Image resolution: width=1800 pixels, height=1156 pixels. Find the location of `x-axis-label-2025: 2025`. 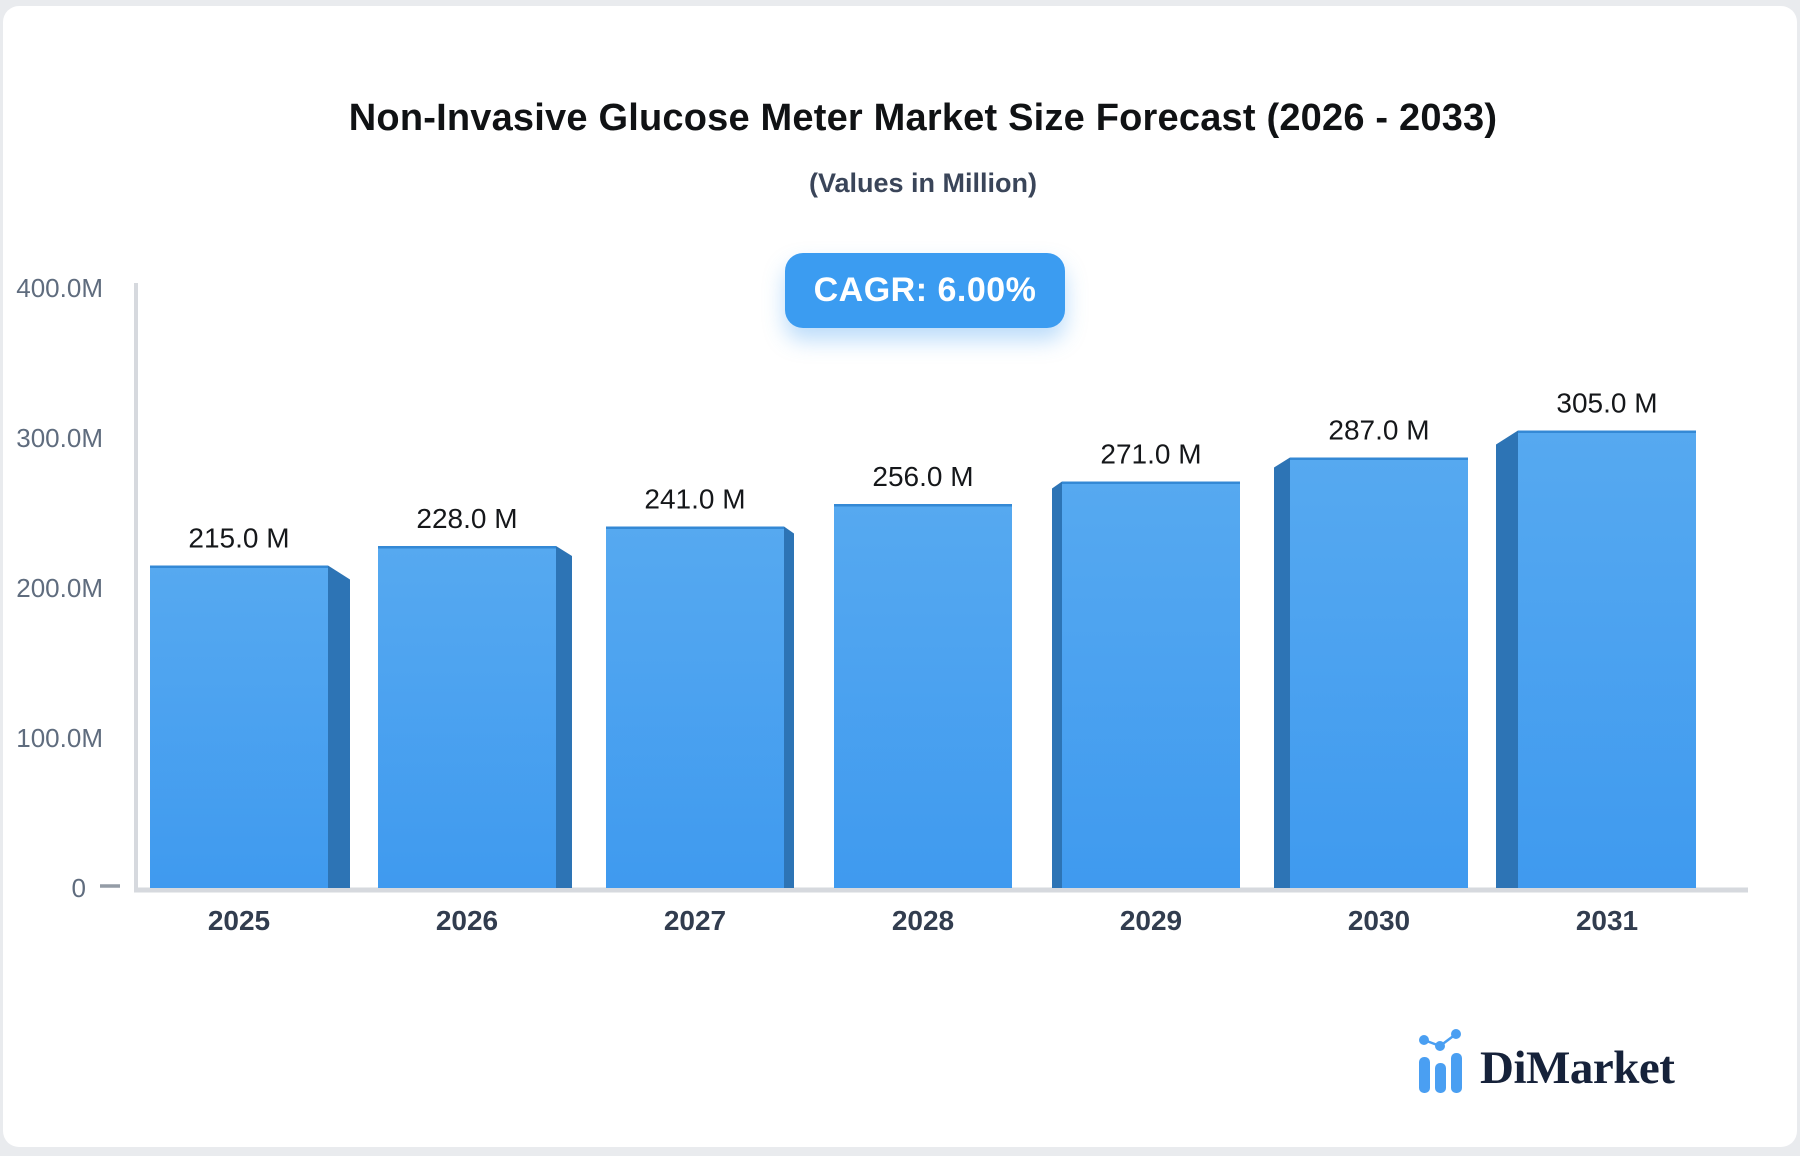

x-axis-label-2025: 2025 is located at coordinates (239, 920).